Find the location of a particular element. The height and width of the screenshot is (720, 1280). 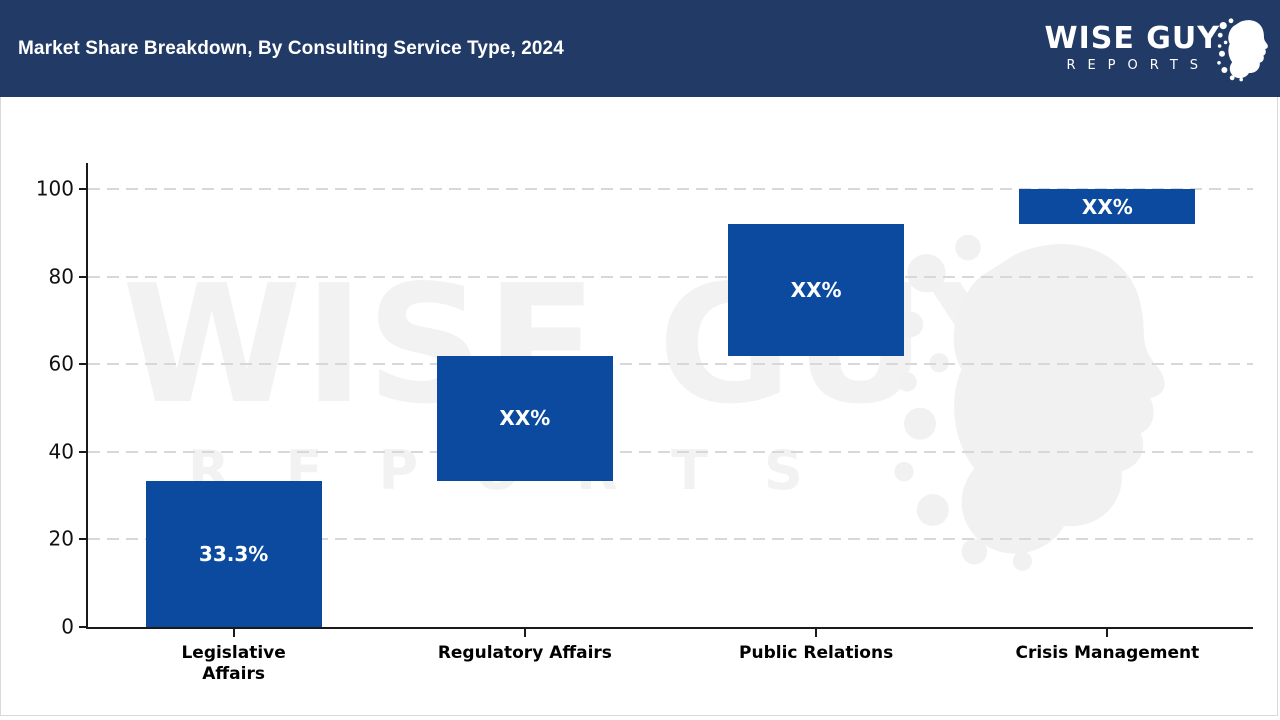

y-tick-label: 0 is located at coordinates (67, 626).